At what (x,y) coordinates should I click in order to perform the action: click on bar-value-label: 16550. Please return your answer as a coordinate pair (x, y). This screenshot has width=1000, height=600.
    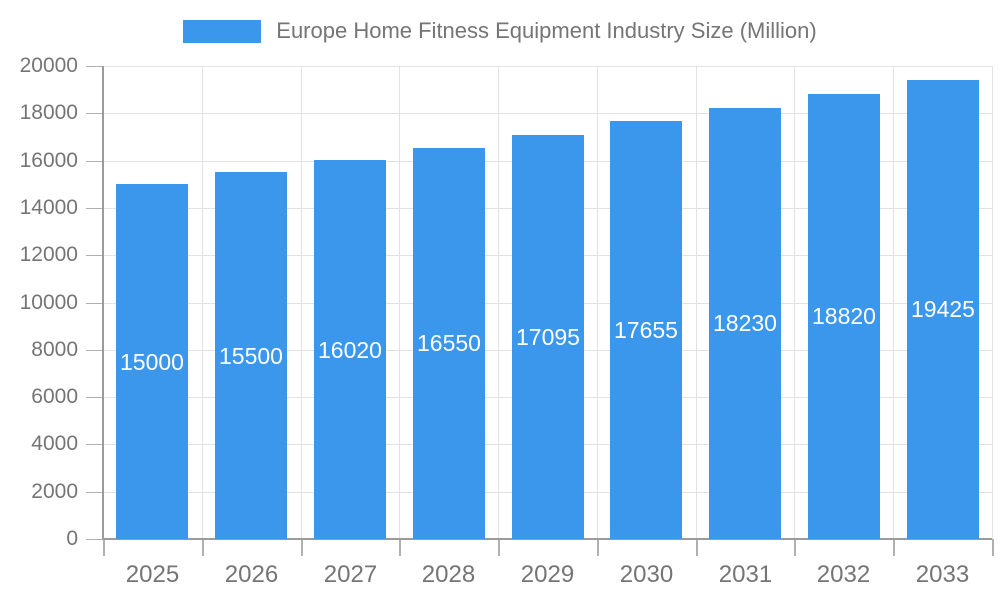
    Looking at the image, I should click on (449, 343).